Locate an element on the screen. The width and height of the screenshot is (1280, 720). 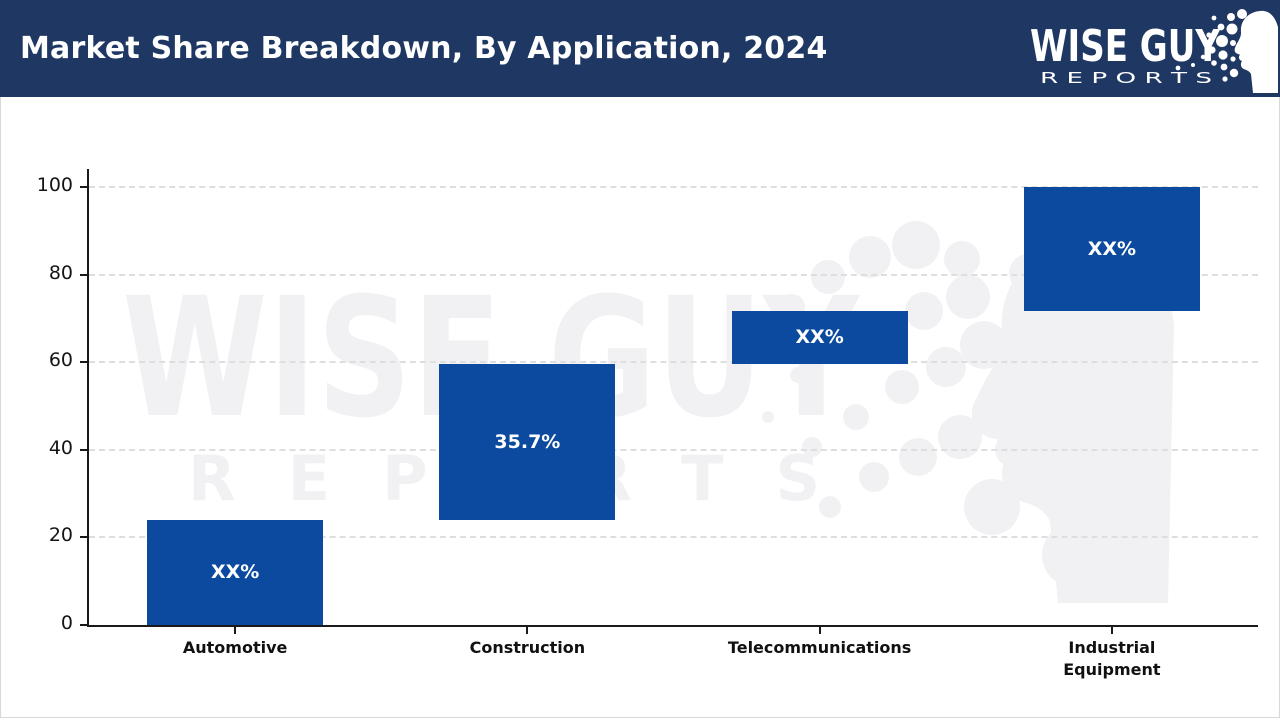
bar-value-label-automotive: XX% is located at coordinates (235, 572).